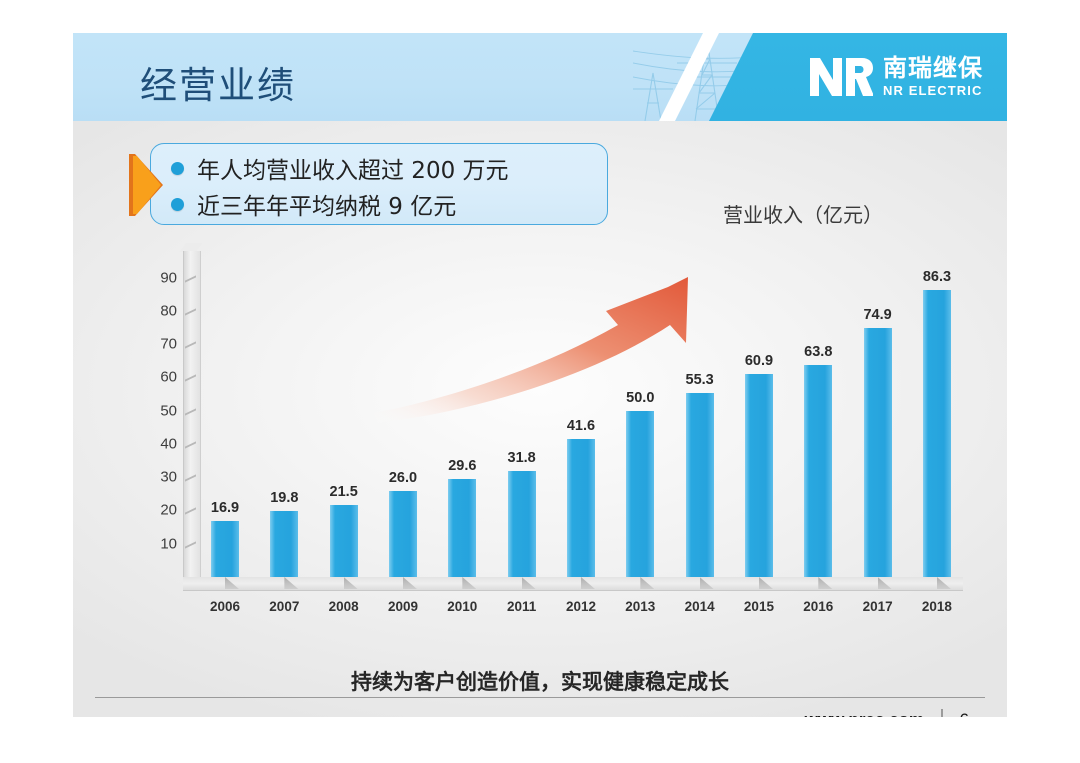  I want to click on bar-column: 41.6, so click(581, 425).